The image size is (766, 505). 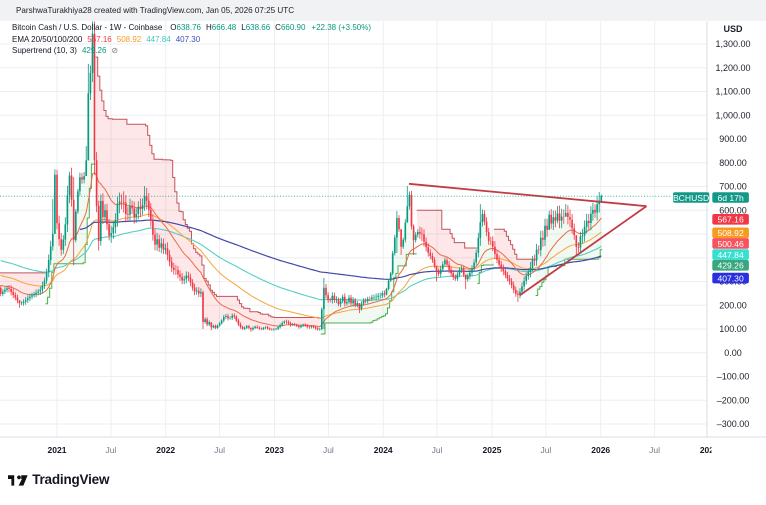 I want to click on svg-text: 0.00, so click(x=733, y=353).